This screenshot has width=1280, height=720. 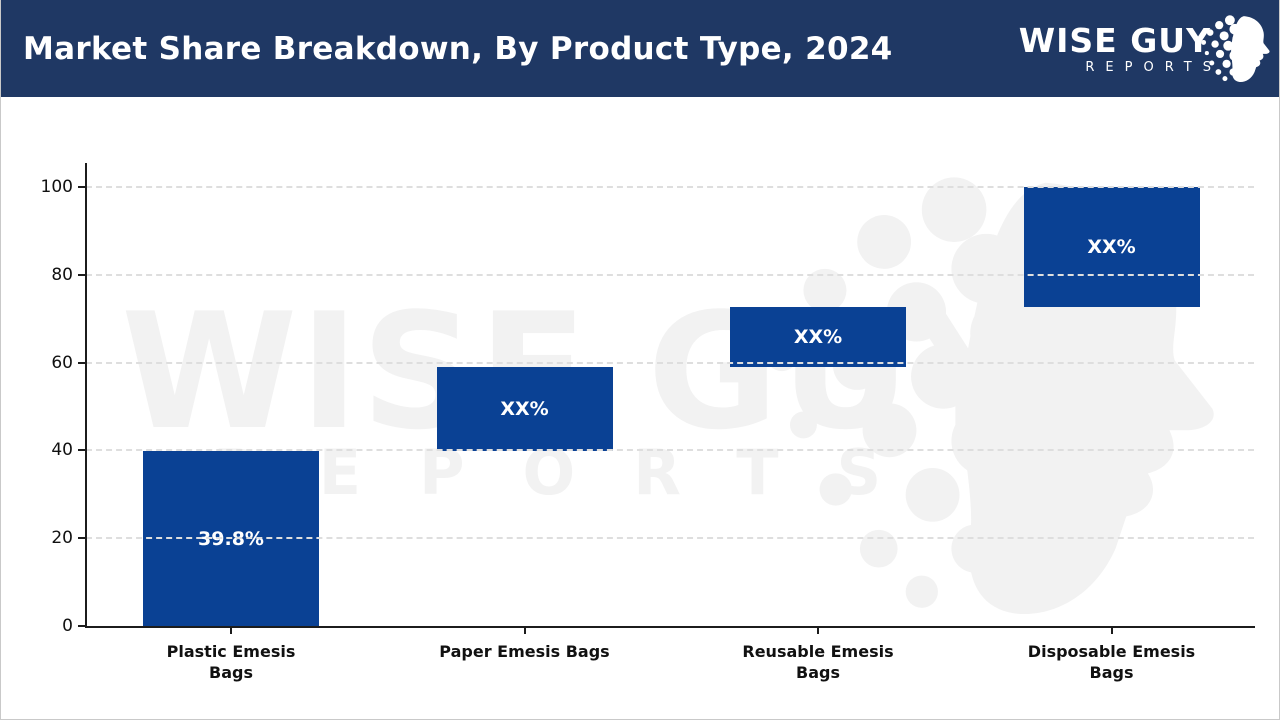 I want to click on bar-4: XX%, so click(x=1111, y=246).